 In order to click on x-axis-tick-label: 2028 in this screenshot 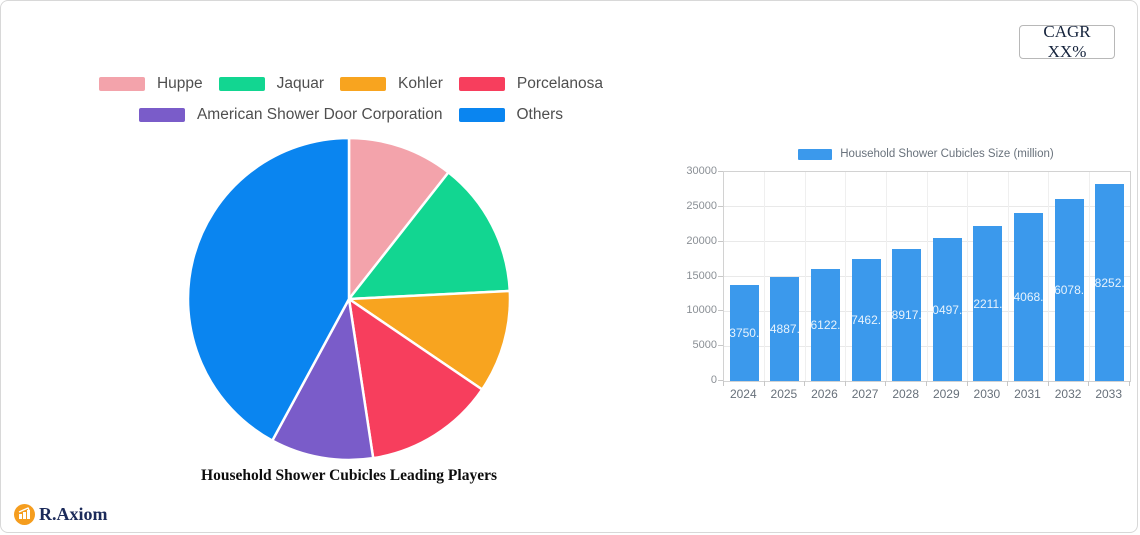, I will do `click(906, 394)`.